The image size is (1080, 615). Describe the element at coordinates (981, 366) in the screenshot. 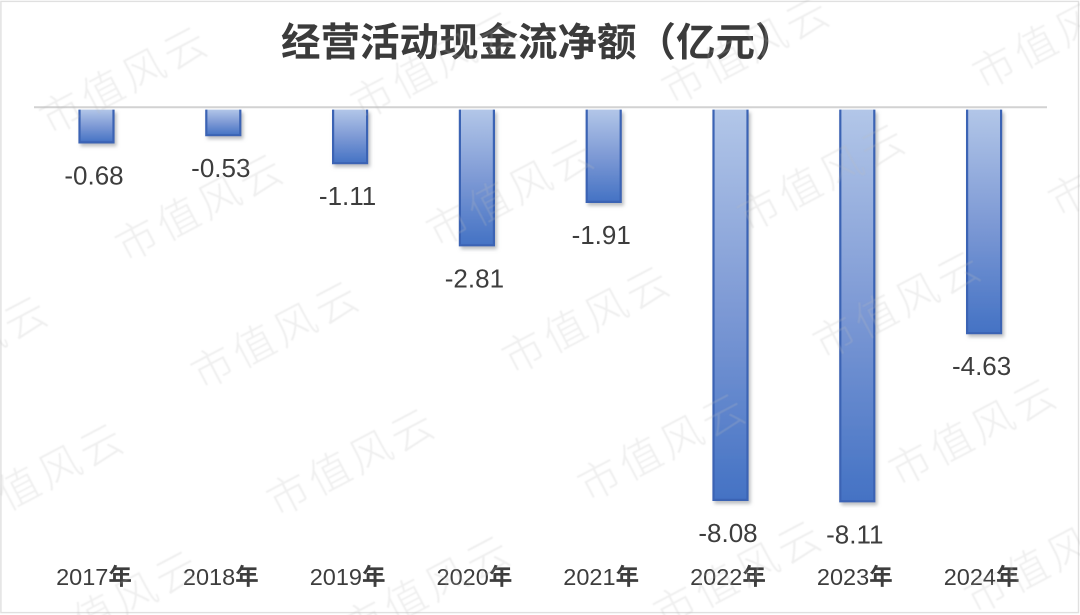

I see `svg-text: -4.63` at that location.